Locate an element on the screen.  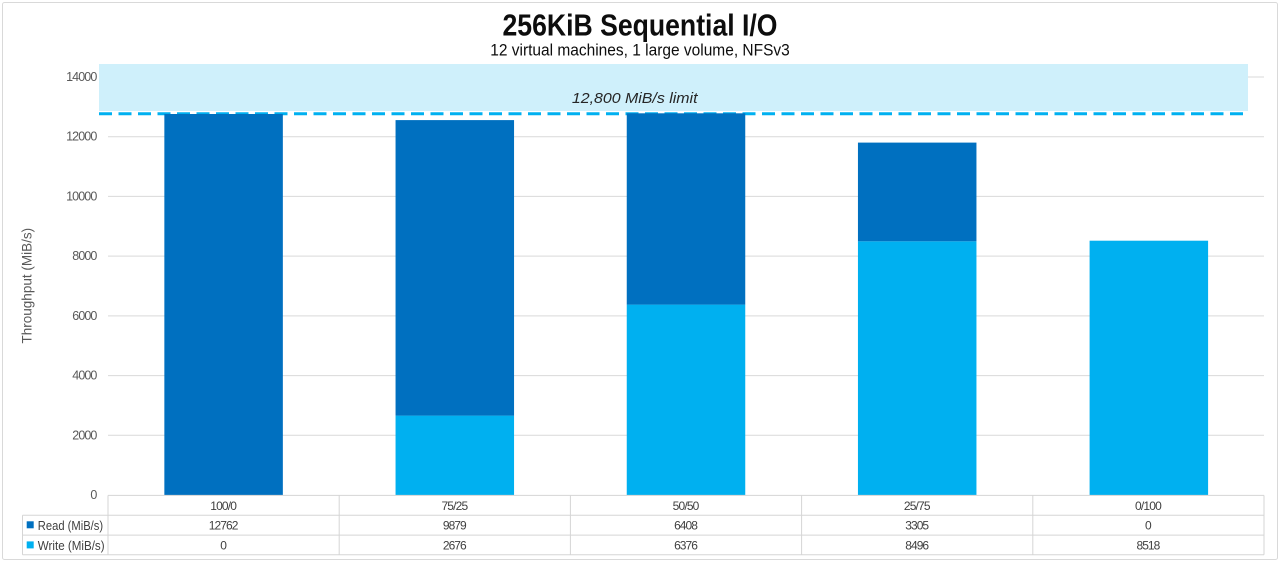
svg-text: 6000 is located at coordinates (84, 316).